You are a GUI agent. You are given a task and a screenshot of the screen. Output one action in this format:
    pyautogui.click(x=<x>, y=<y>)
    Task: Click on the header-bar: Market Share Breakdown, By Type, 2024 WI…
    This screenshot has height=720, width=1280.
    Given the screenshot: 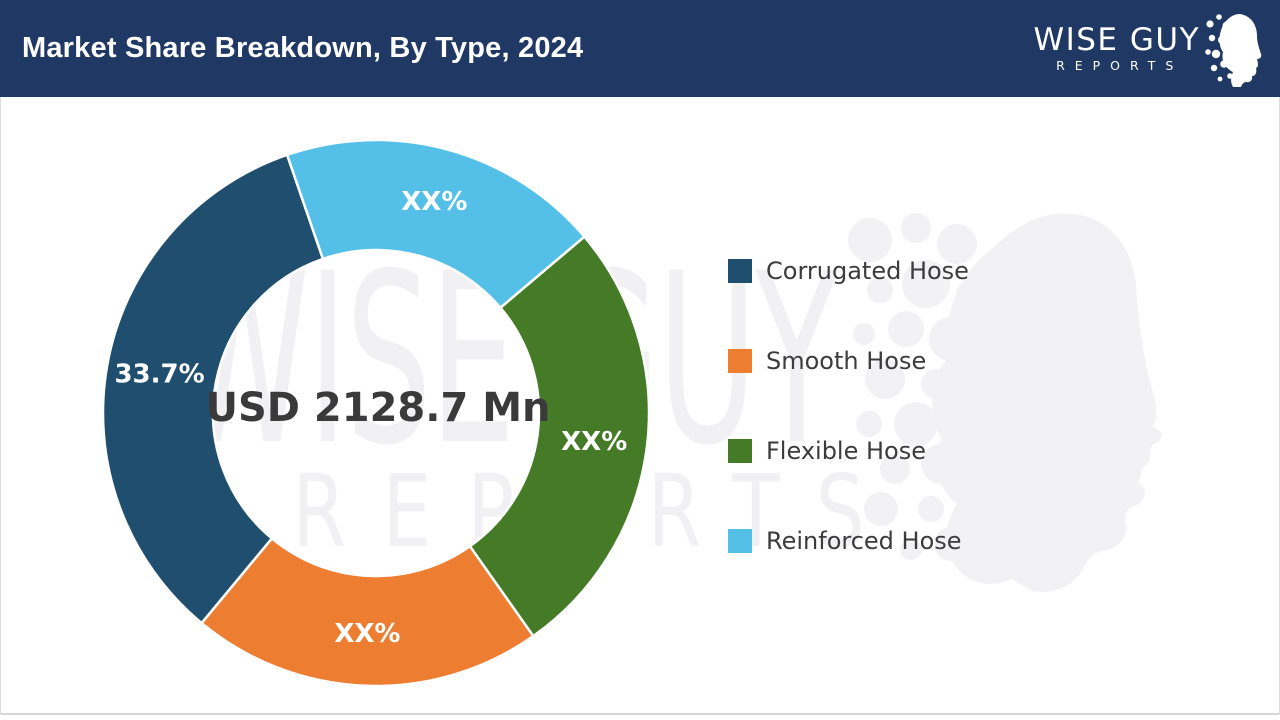 What is the action you would take?
    pyautogui.click(x=640, y=48)
    